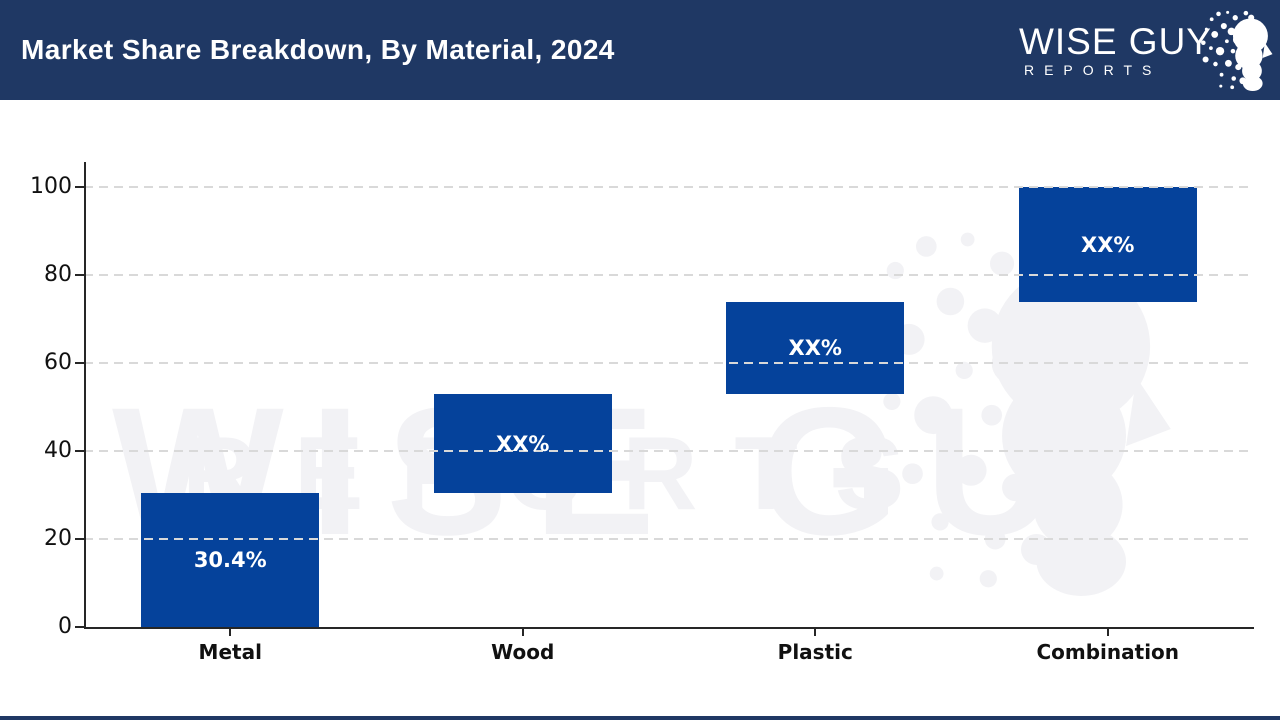 Image resolution: width=1280 pixels, height=720 pixels. I want to click on y-tick-label: 0, so click(65, 626).